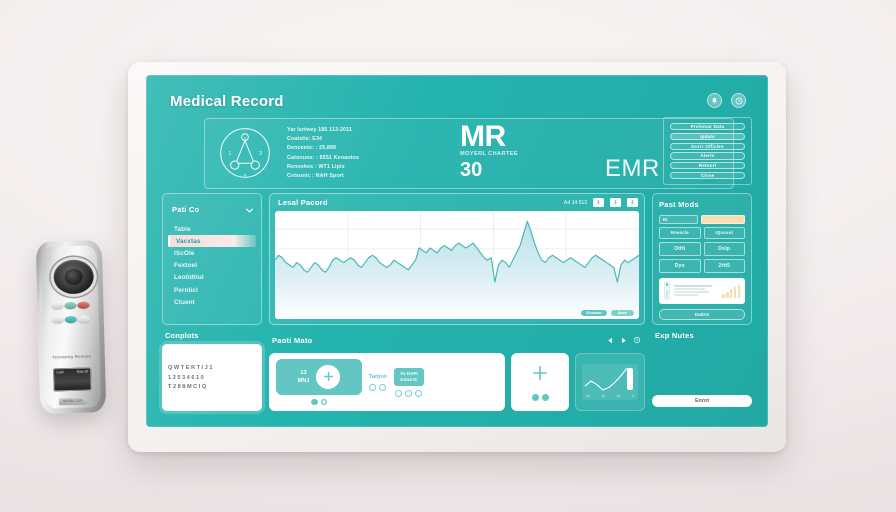 This screenshot has height=512, width=896. Describe the element at coordinates (73, 401) in the screenshot. I see `remote-model-label: MODEL 2100` at that location.